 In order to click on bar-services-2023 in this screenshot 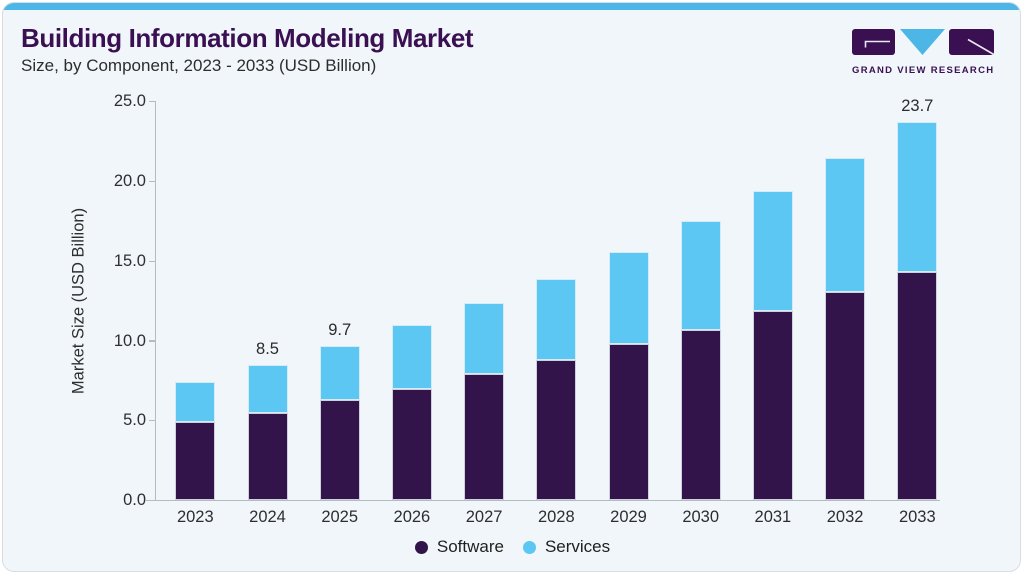, I will do `click(195, 402)`.